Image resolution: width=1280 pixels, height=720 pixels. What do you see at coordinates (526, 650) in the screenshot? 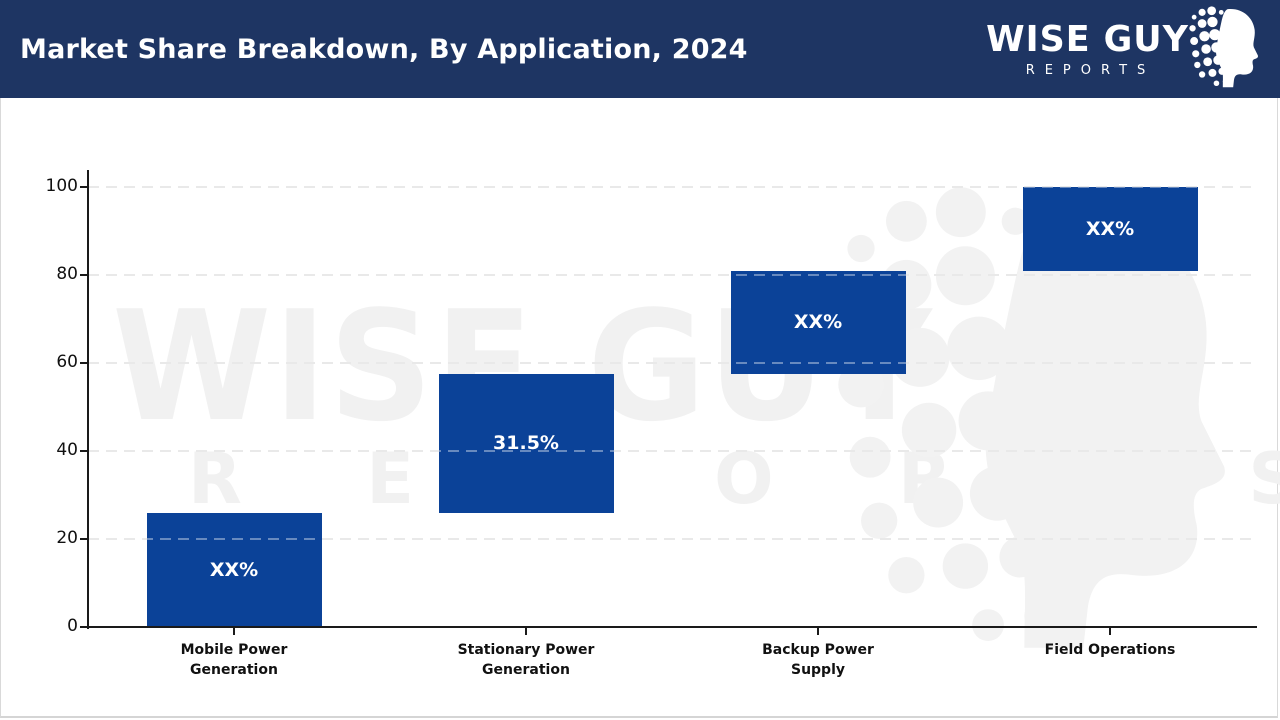
I see `x-axis-category-line: Stationary Power` at bounding box center [526, 650].